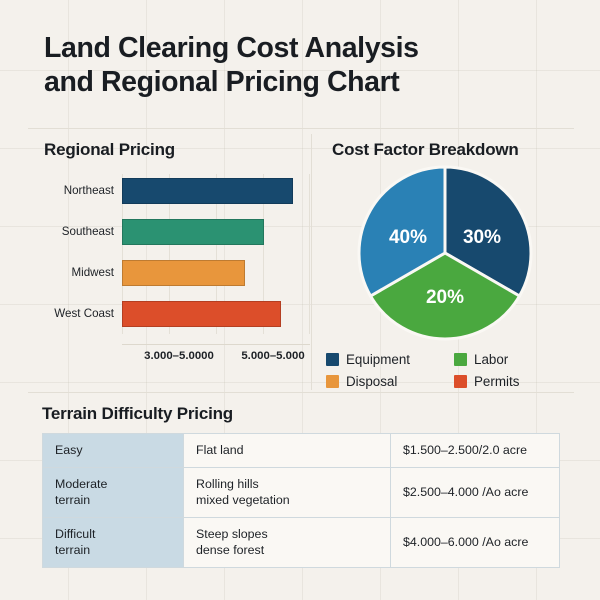 Image resolution: width=600 pixels, height=600 pixels. Describe the element at coordinates (231, 48) in the screenshot. I see `page-title-line-1: Land Clearing Cost Analysis` at that location.